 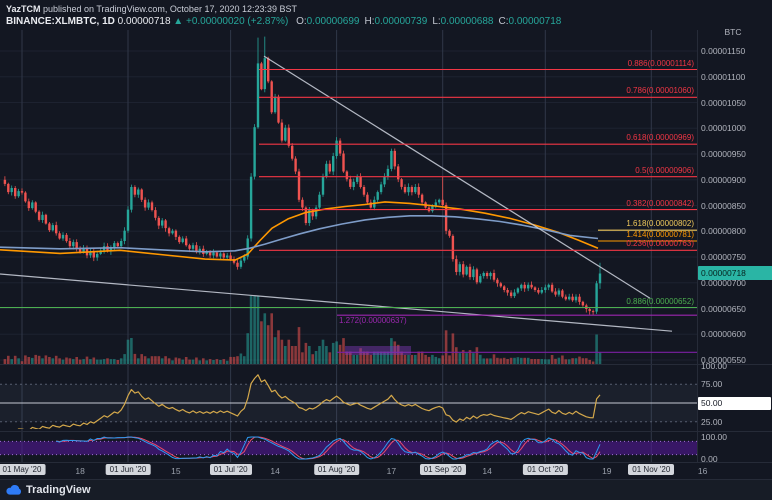 I want to click on ohlc-value: 0.00000699, so click(x=333, y=21).